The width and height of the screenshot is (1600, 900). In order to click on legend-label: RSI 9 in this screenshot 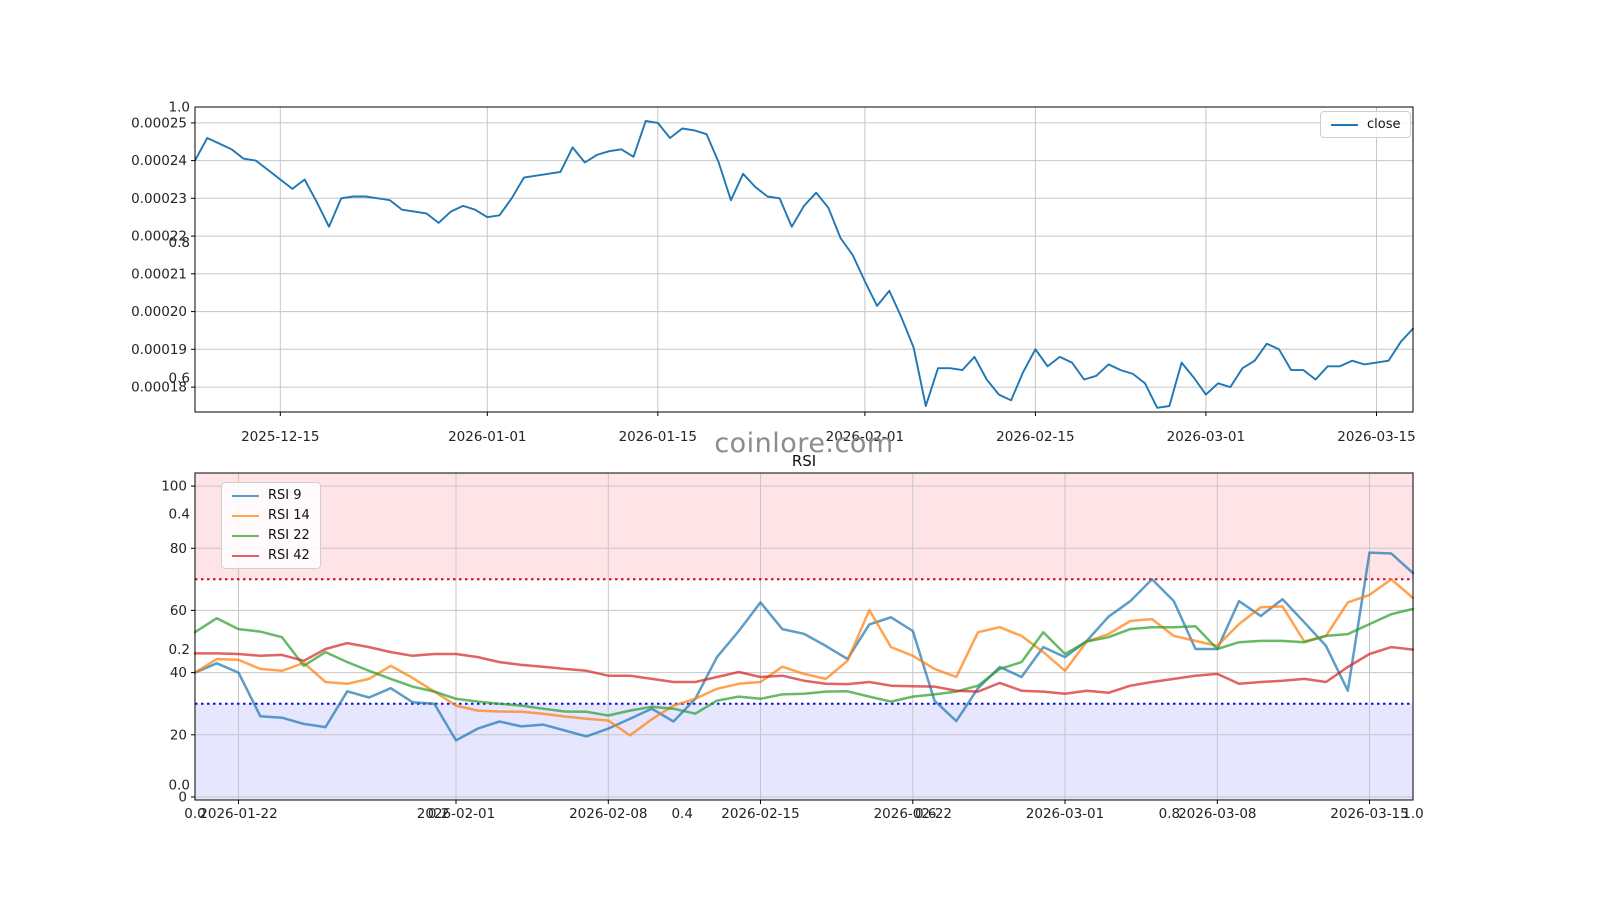, I will do `click(285, 495)`.